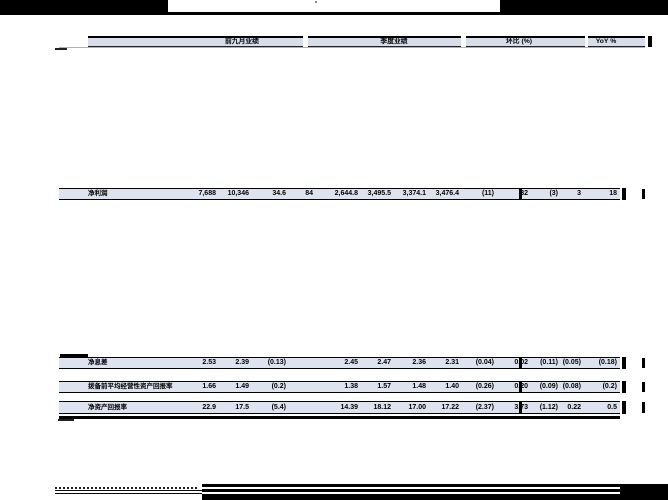 This screenshot has width=668, height=500. Describe the element at coordinates (548, 386) in the screenshot. I see `table-cell: (0.09)` at that location.